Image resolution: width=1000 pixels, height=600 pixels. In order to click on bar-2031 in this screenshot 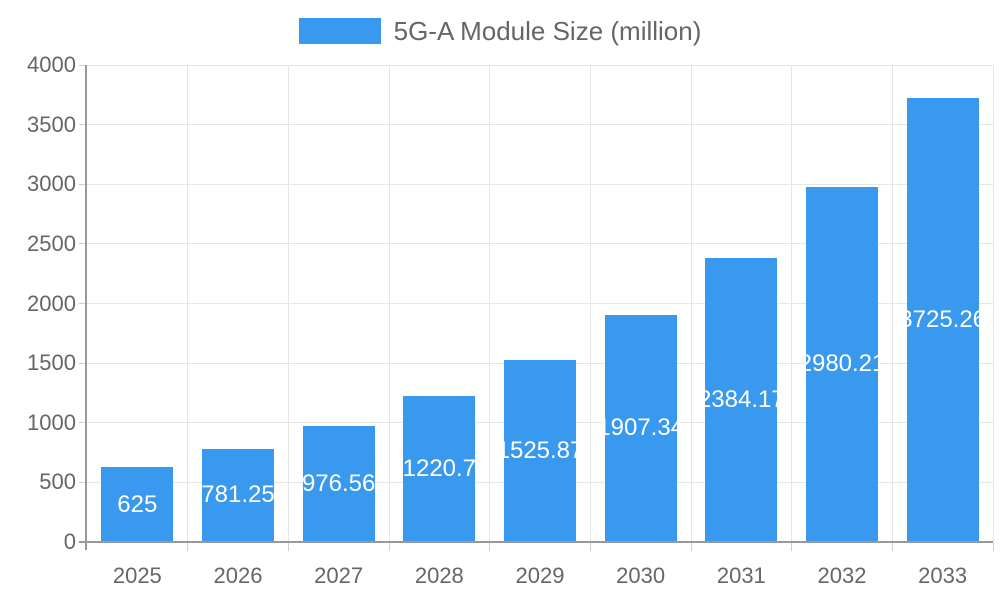, I will do `click(741, 399)`.